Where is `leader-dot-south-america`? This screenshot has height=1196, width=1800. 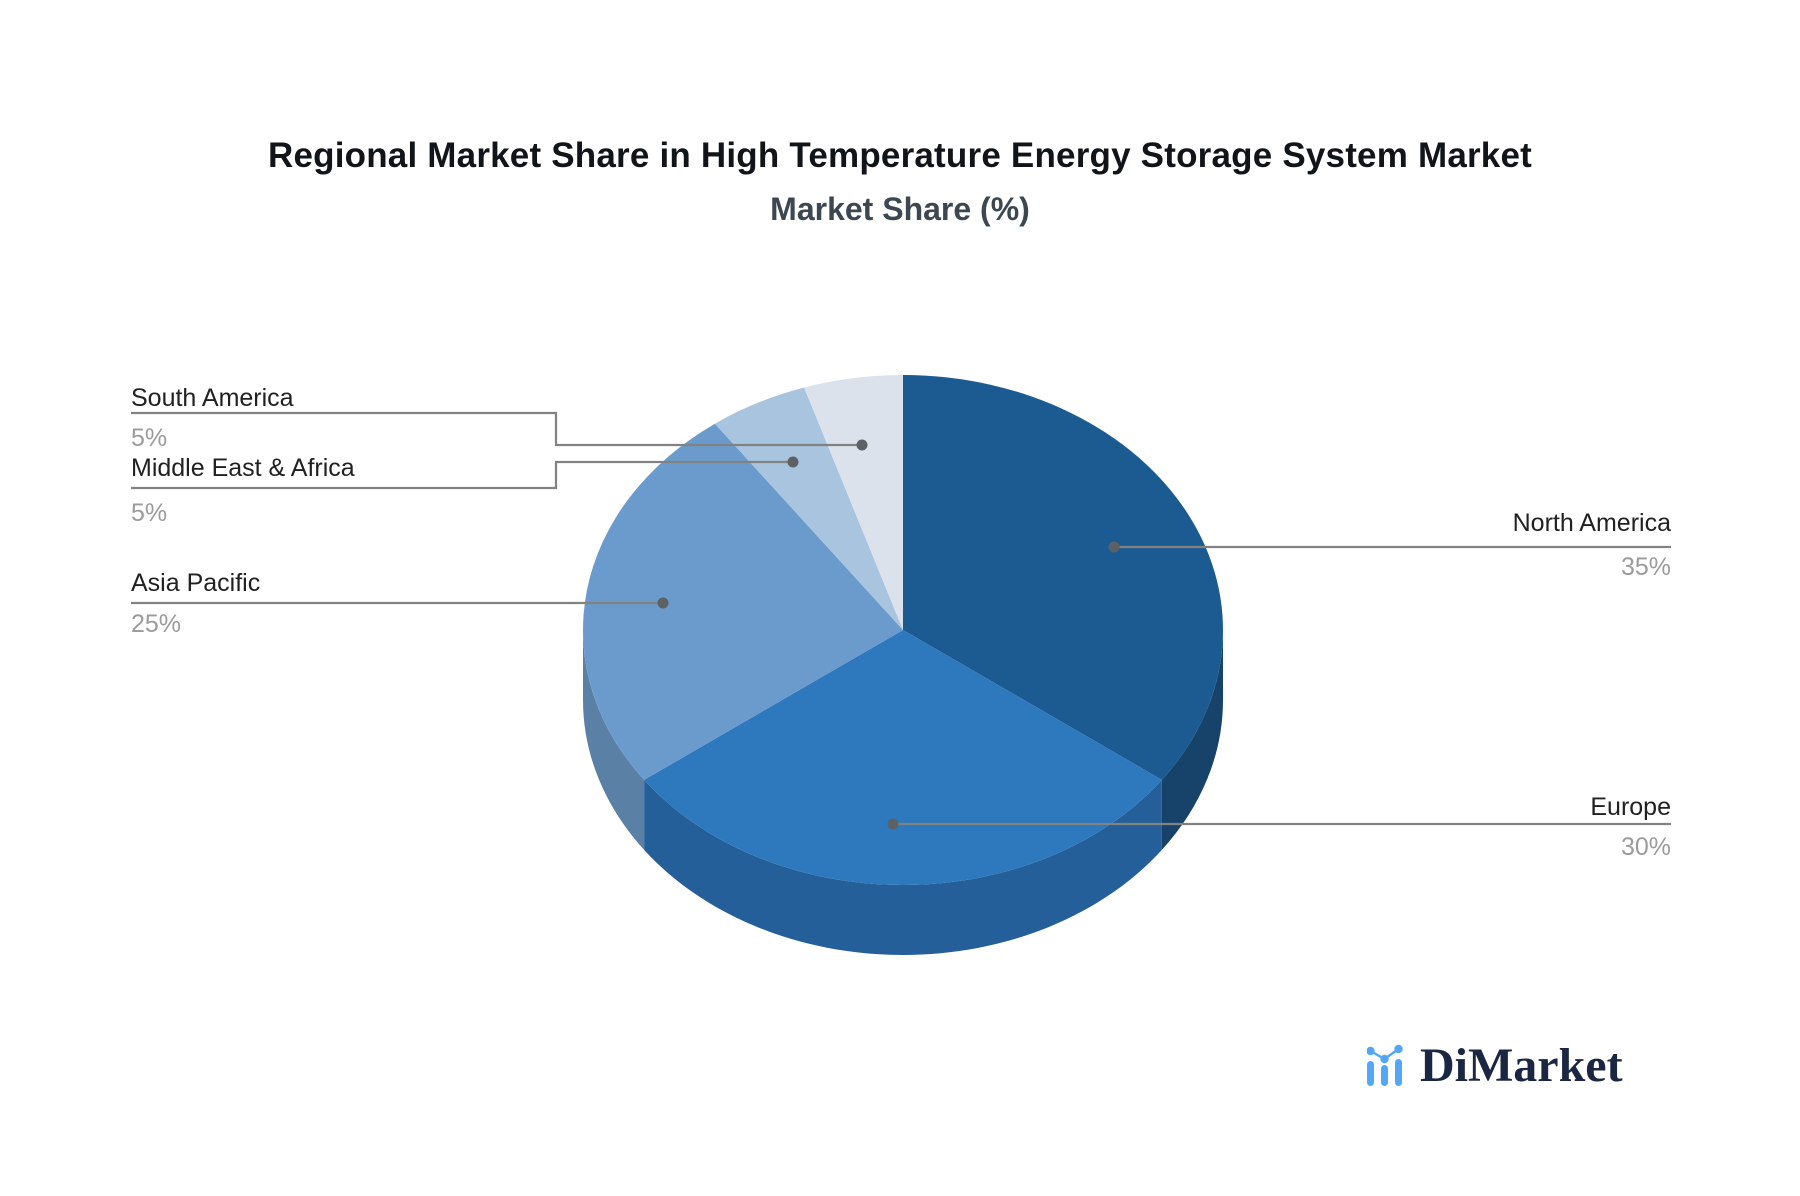 leader-dot-south-america is located at coordinates (862, 445).